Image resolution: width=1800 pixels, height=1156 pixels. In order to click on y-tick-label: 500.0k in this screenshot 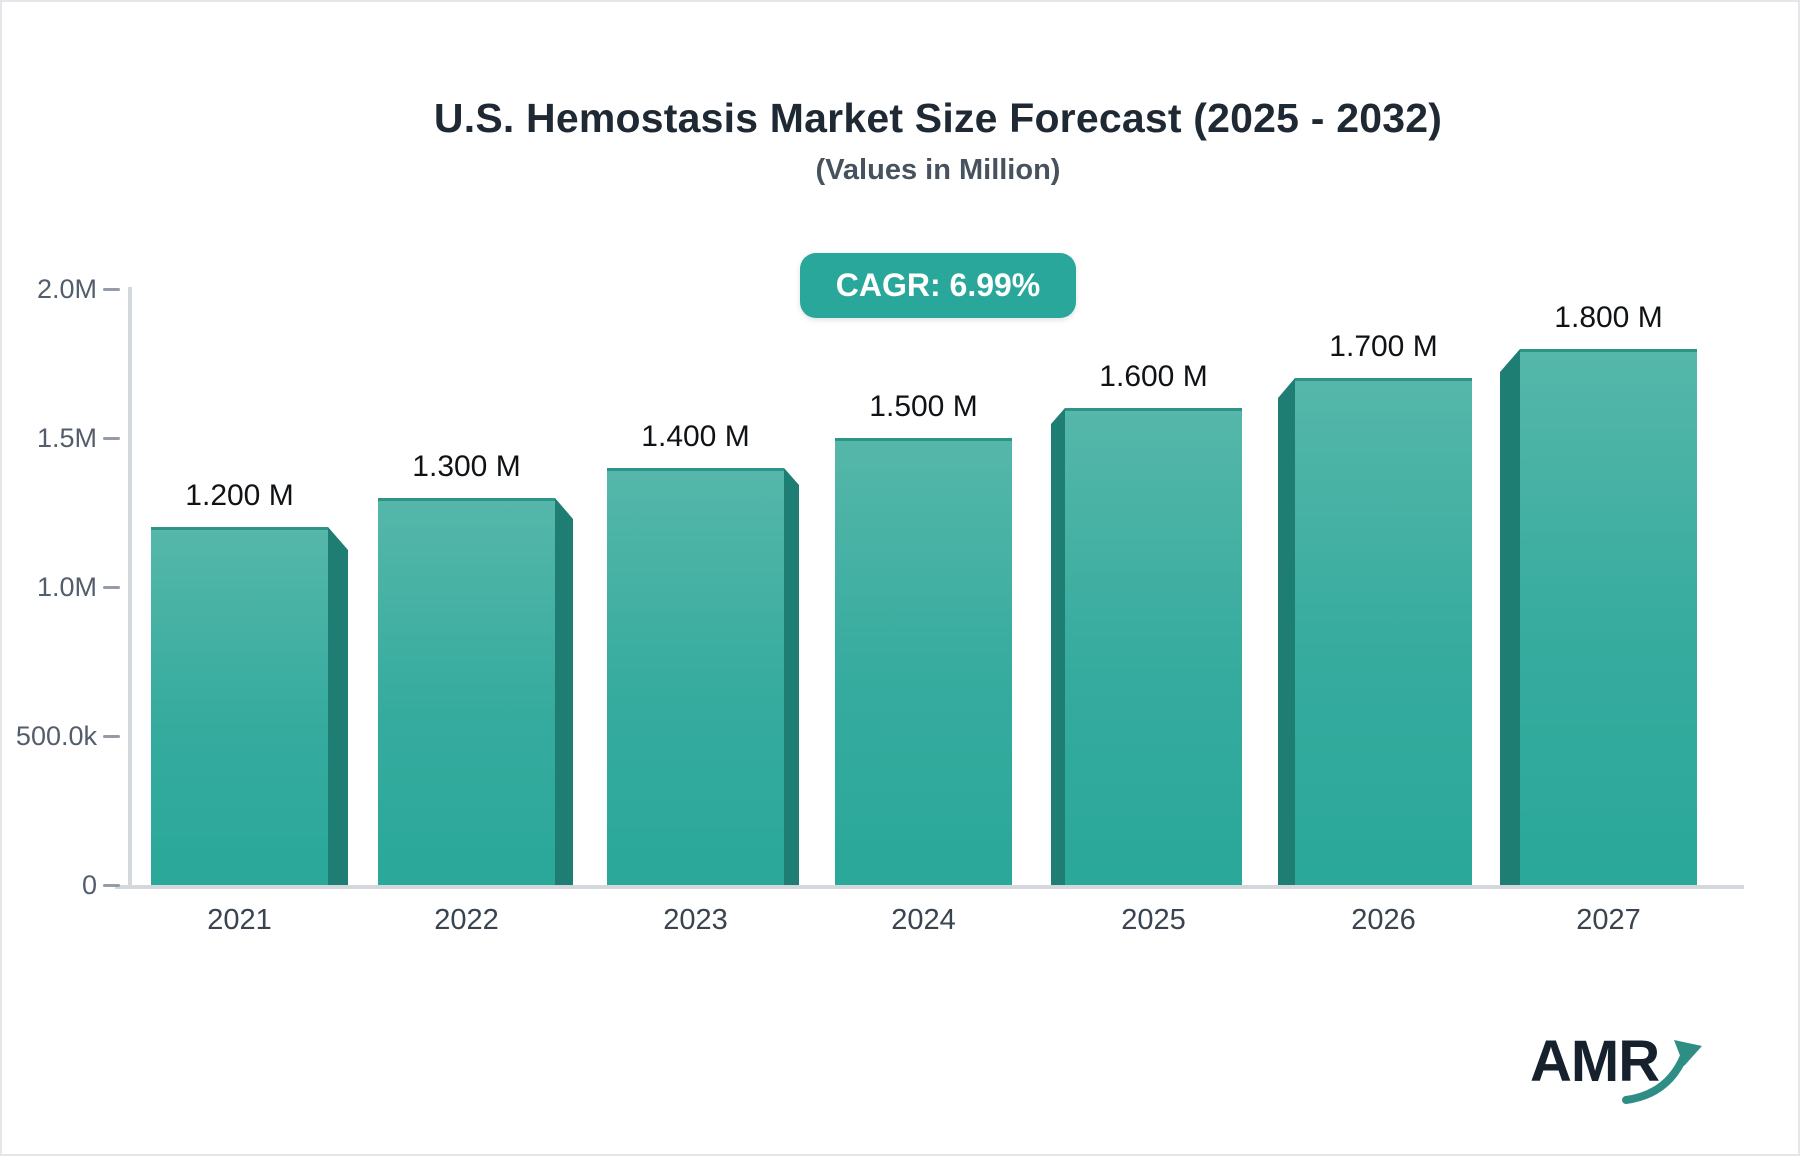, I will do `click(56, 736)`.